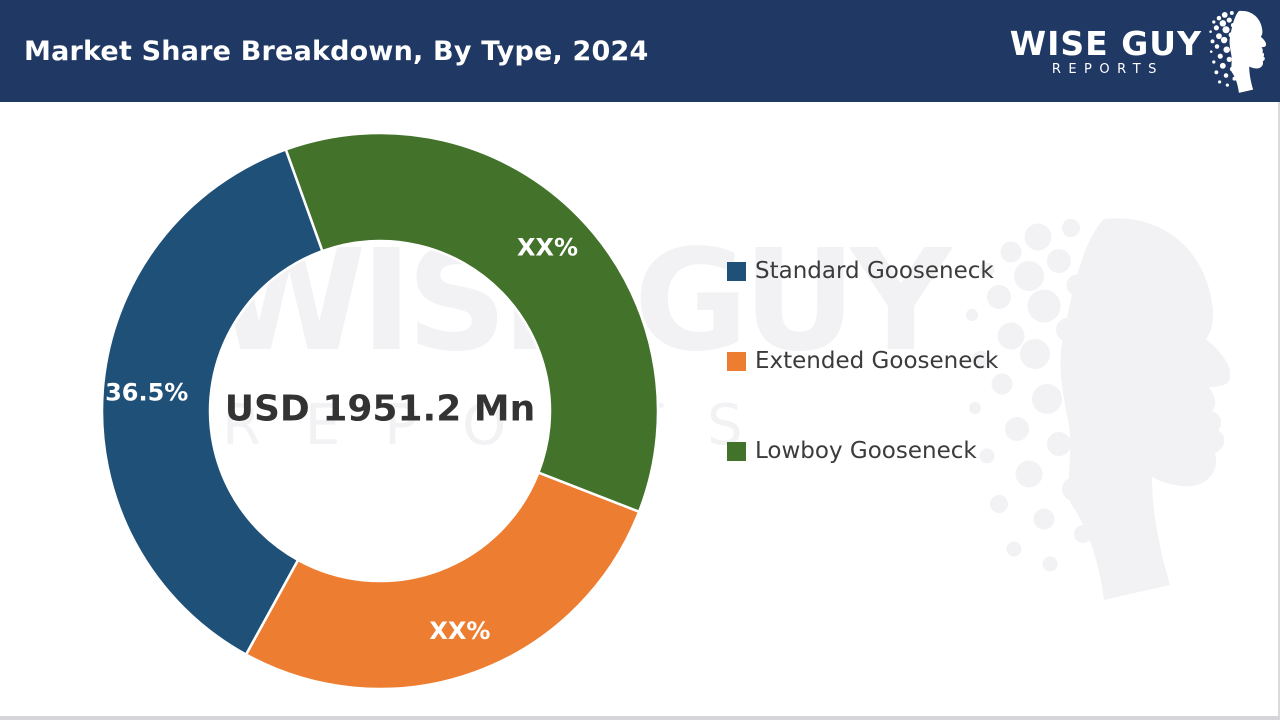 The height and width of the screenshot is (720, 1280). Describe the element at coordinates (146, 393) in the screenshot. I see `slice-label: 36.5%` at that location.